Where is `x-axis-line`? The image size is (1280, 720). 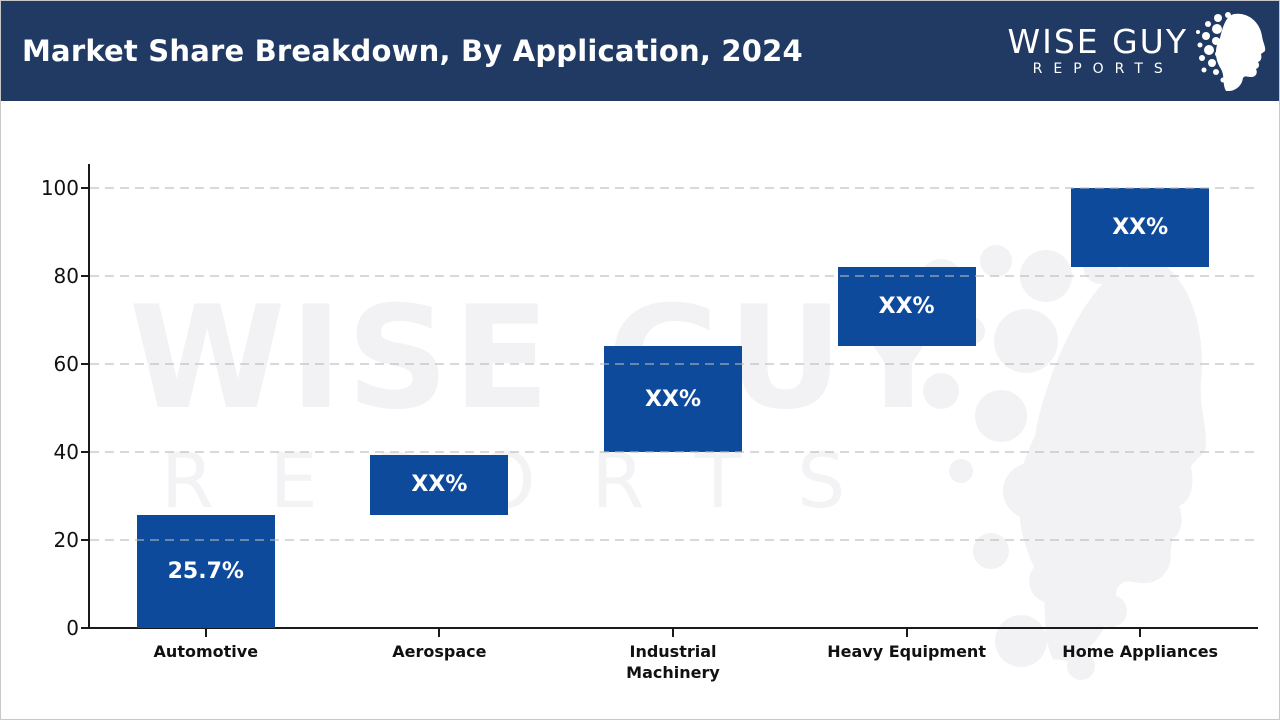
x-axis-line is located at coordinates (673, 628).